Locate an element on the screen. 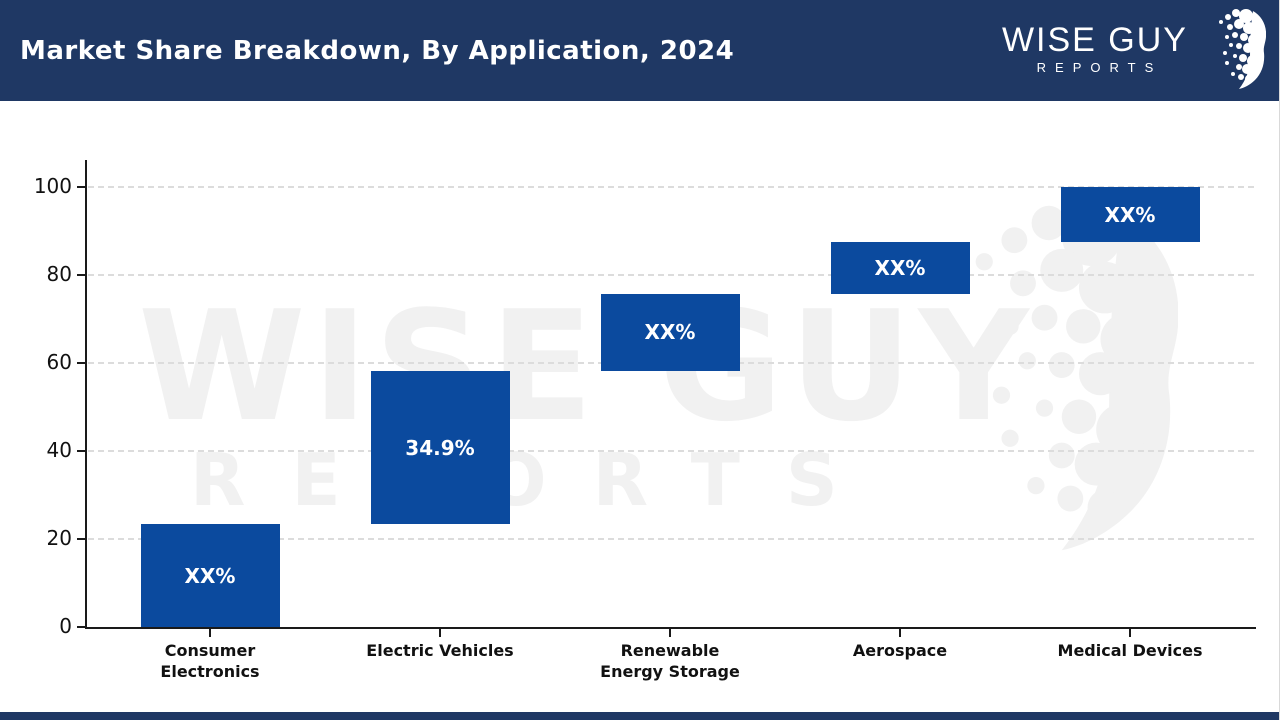 This screenshot has width=1280, height=720. bar-2: XX% is located at coordinates (670, 332).